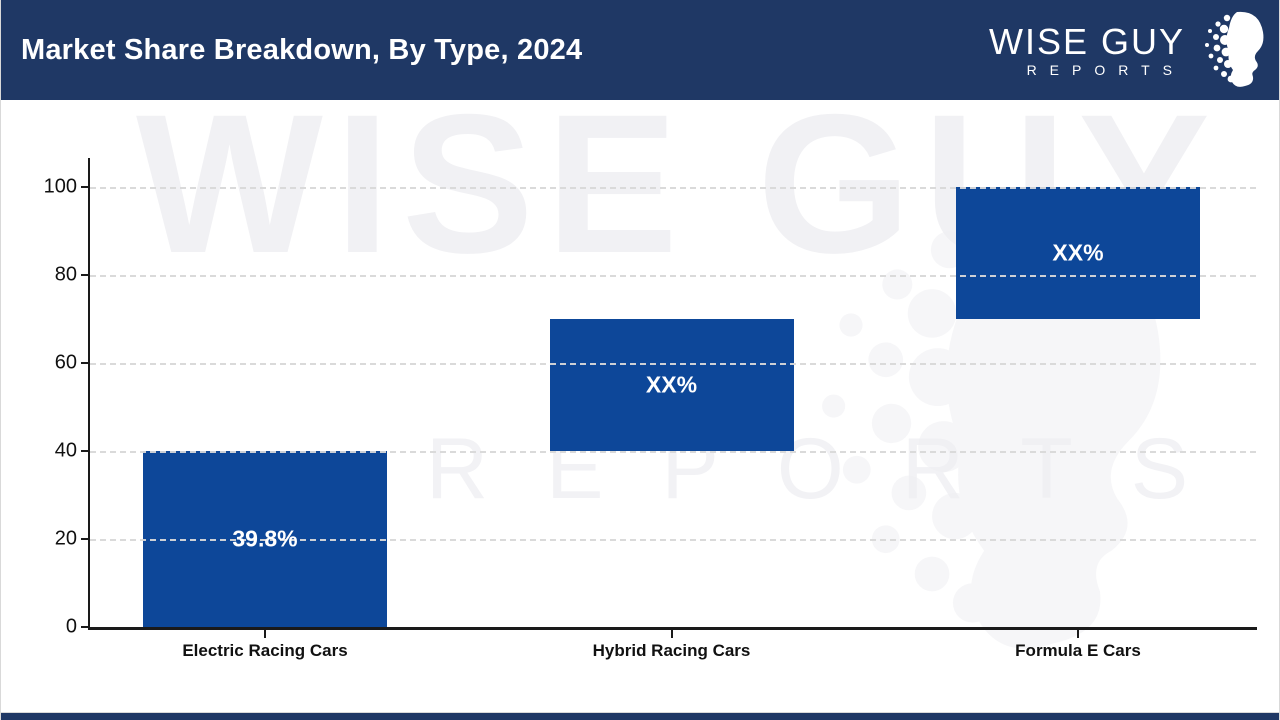 The height and width of the screenshot is (720, 1280). Describe the element at coordinates (640, 712) in the screenshot. I see `bottom-border` at that location.